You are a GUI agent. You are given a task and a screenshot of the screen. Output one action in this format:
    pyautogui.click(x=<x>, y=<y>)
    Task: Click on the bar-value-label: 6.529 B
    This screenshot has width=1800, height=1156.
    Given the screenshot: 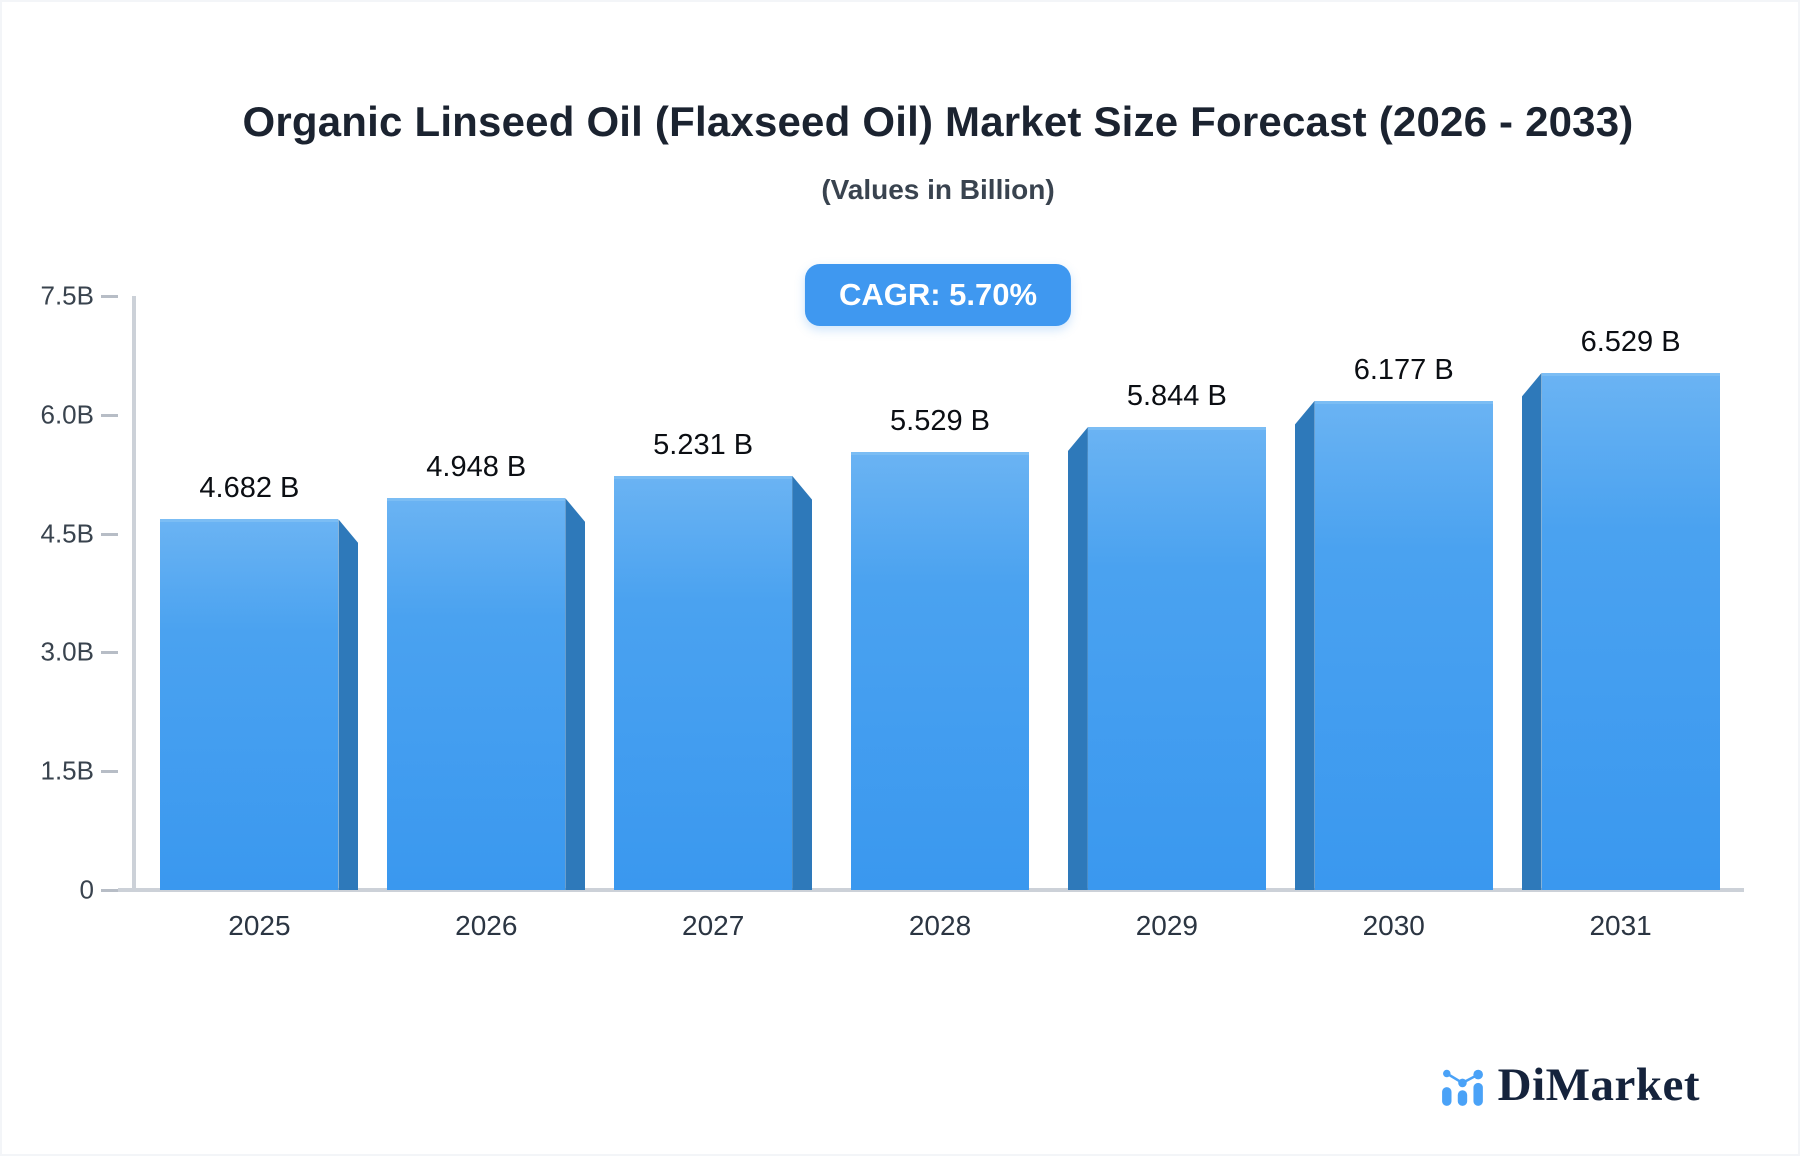 What is the action you would take?
    pyautogui.click(x=1630, y=341)
    